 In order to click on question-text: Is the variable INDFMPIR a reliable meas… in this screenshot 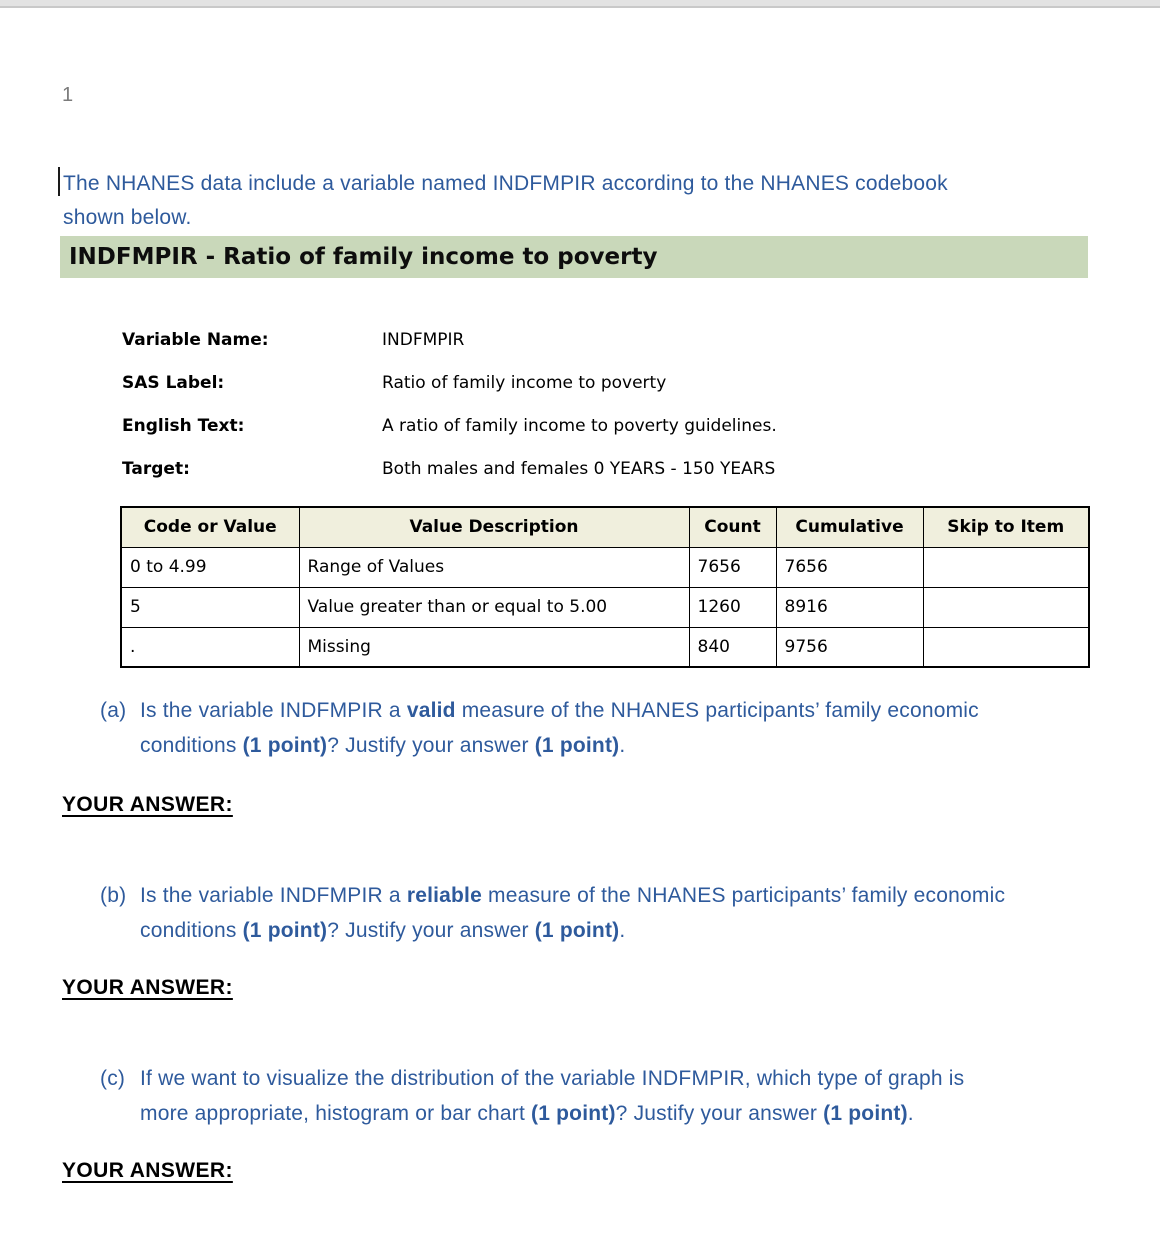, I will do `click(625, 913)`.